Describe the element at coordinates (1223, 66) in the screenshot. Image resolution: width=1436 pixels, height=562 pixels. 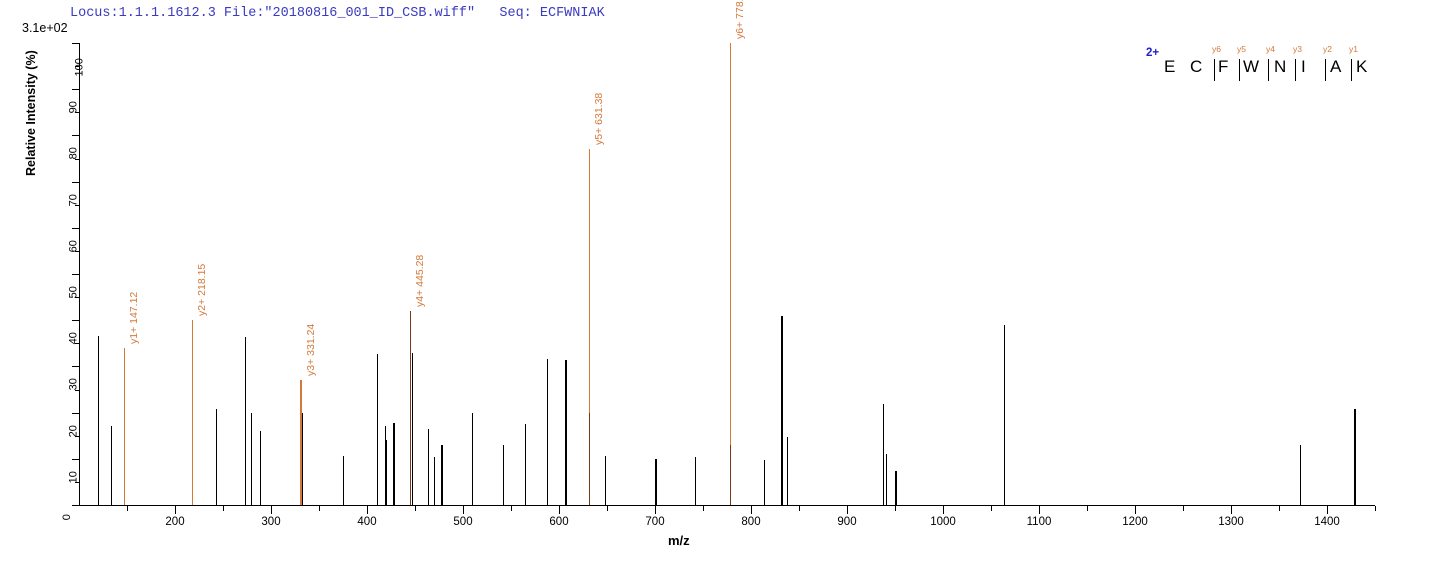
I see `residue-F-3: F` at that location.